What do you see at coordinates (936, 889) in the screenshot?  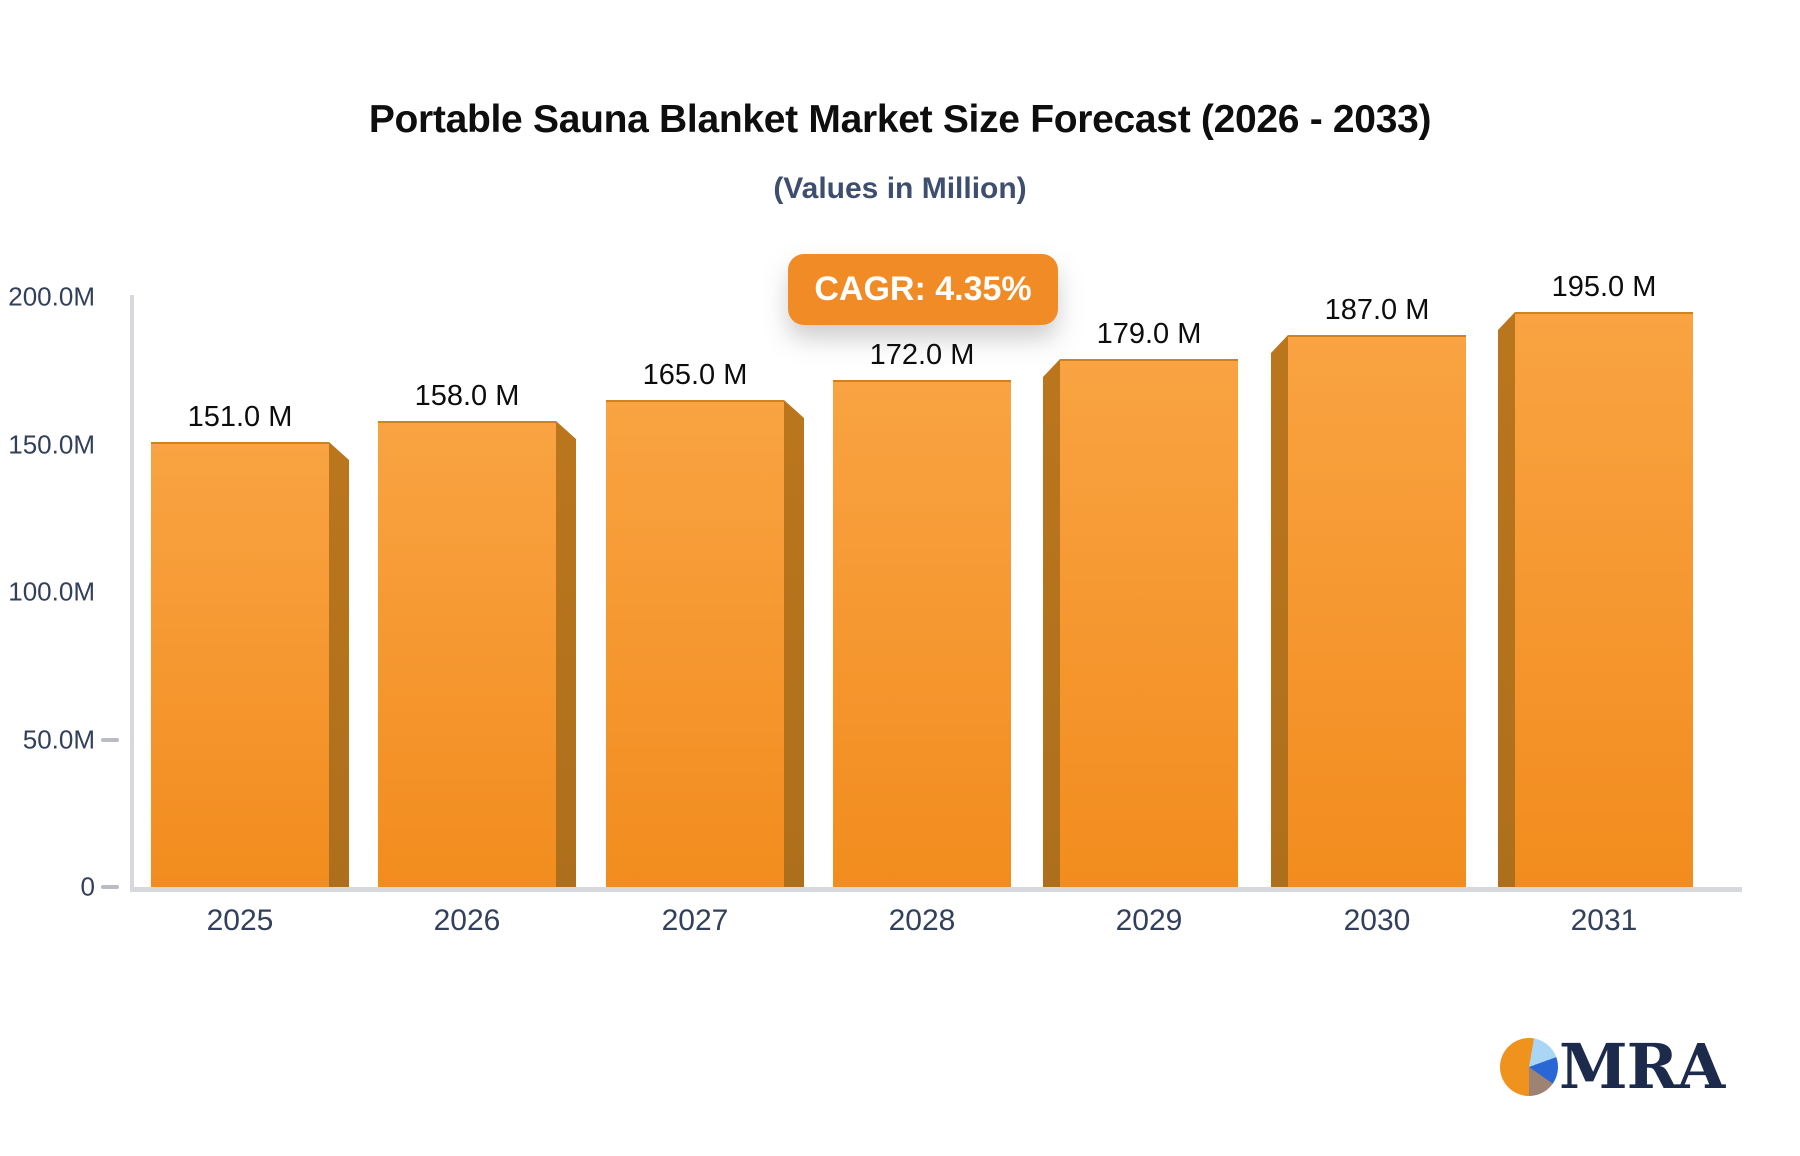 I see `x-axis-line` at bounding box center [936, 889].